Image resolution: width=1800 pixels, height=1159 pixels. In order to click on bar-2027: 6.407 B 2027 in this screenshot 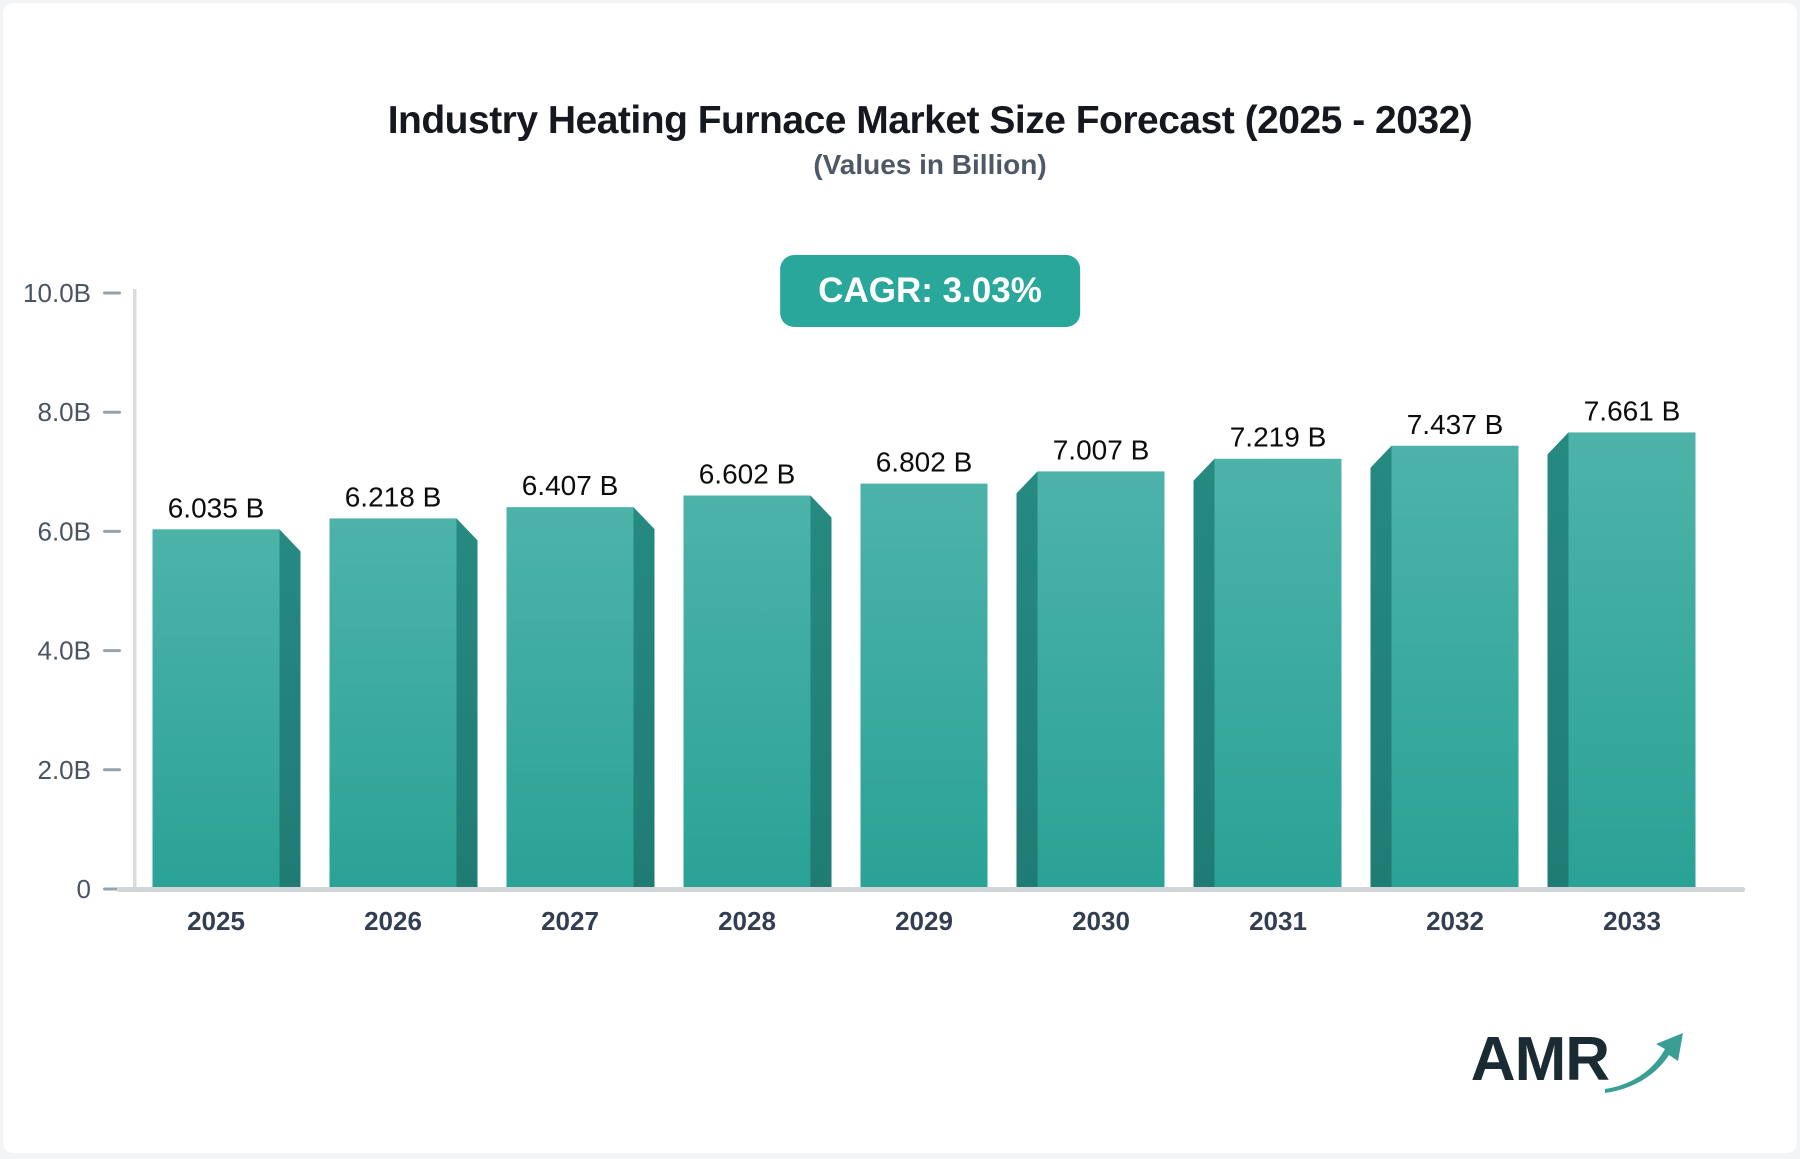, I will do `click(580, 703)`.